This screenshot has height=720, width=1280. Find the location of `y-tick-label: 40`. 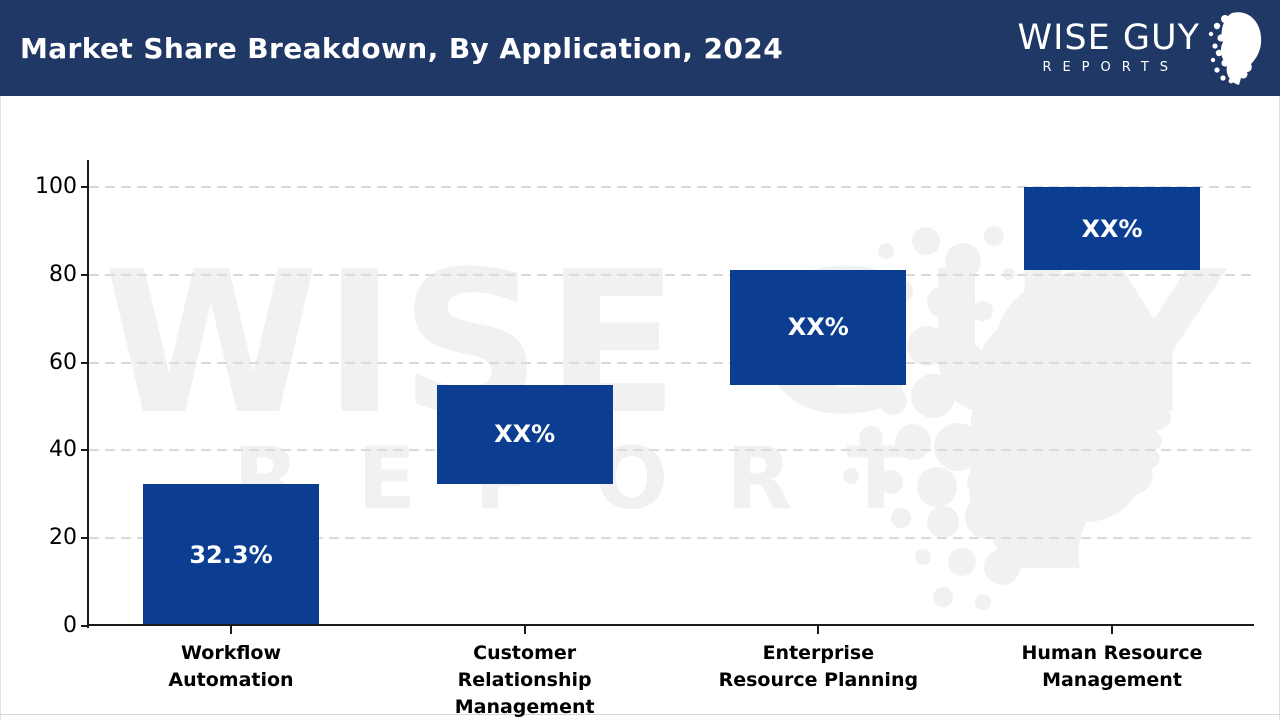

y-tick-label: 40 is located at coordinates (63, 450).